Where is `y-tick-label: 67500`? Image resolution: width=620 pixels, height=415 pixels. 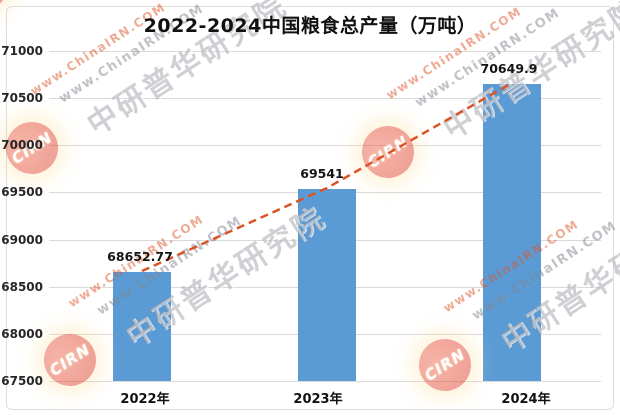 y-tick-label: 67500 is located at coordinates (22, 381).